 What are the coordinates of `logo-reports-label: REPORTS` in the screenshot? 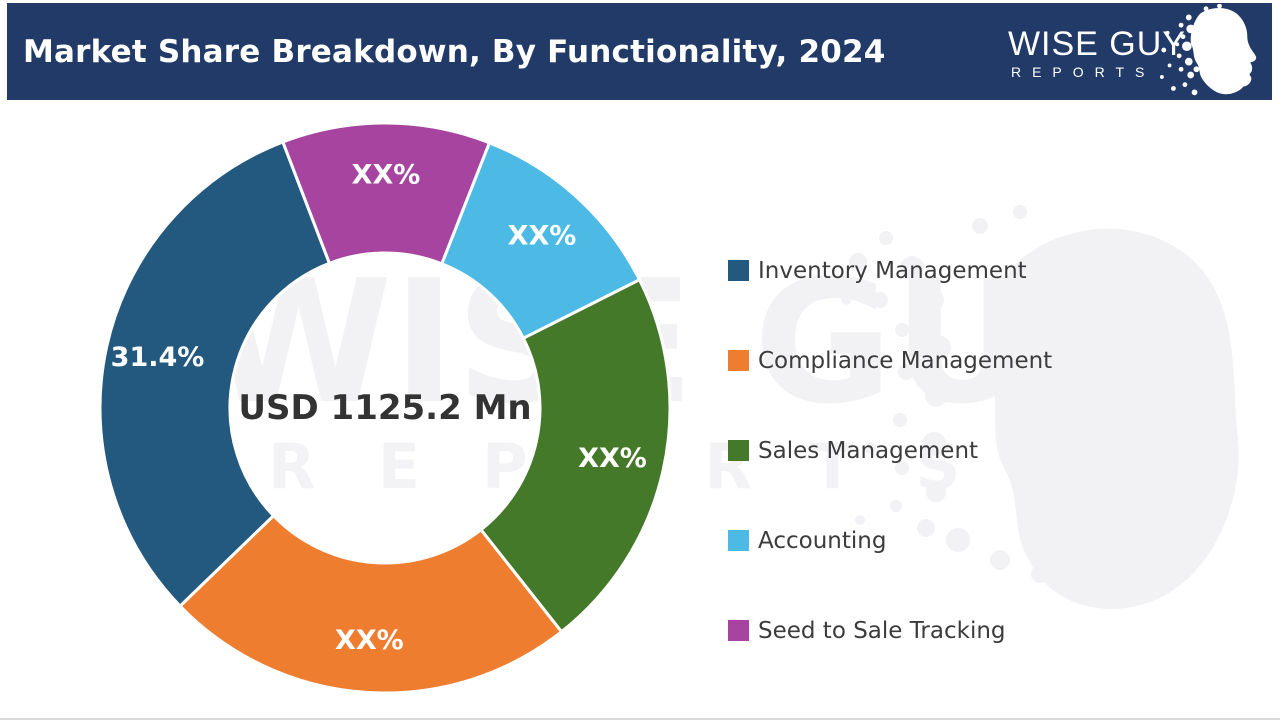 It's located at (1083, 71).